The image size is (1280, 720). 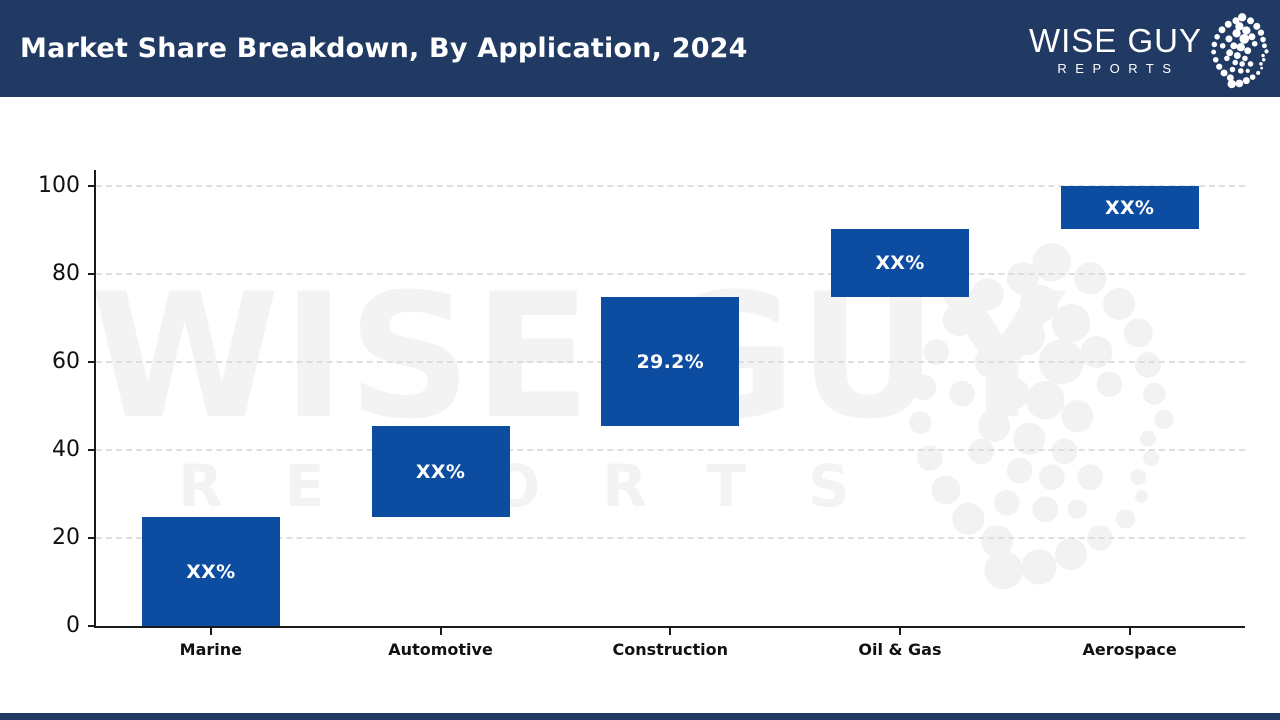 What do you see at coordinates (1240, 51) in the screenshot?
I see `logo-face-icon` at bounding box center [1240, 51].